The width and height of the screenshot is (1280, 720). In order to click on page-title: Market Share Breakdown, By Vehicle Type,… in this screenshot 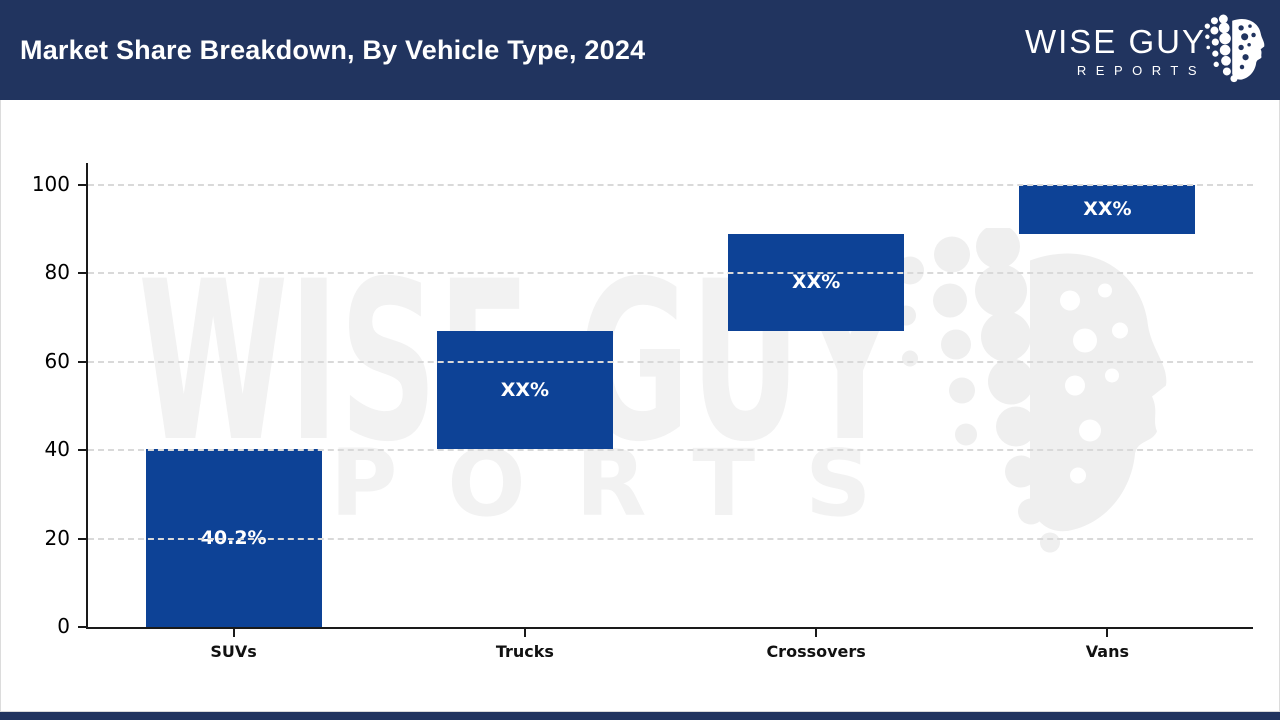, I will do `click(333, 49)`.